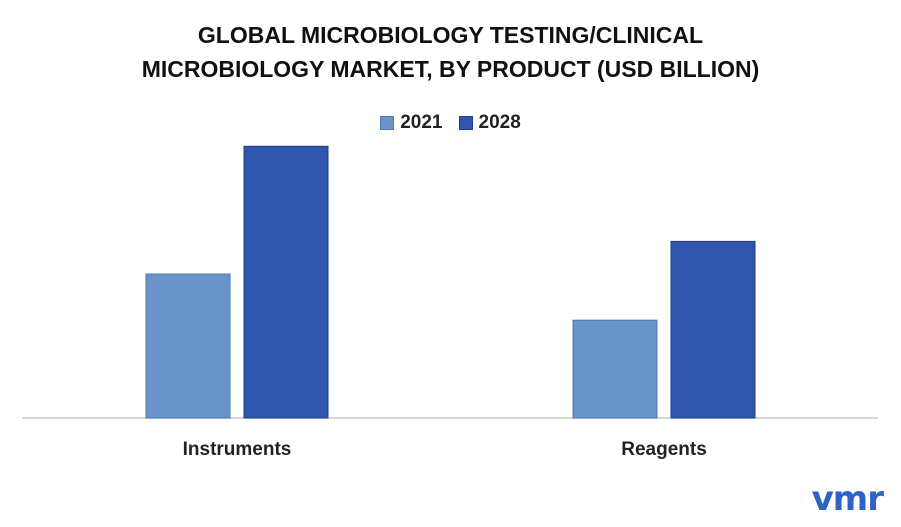 Image resolution: width=901 pixels, height=527 pixels. Describe the element at coordinates (237, 449) in the screenshot. I see `x-tick-label-instruments: Instruments` at that location.